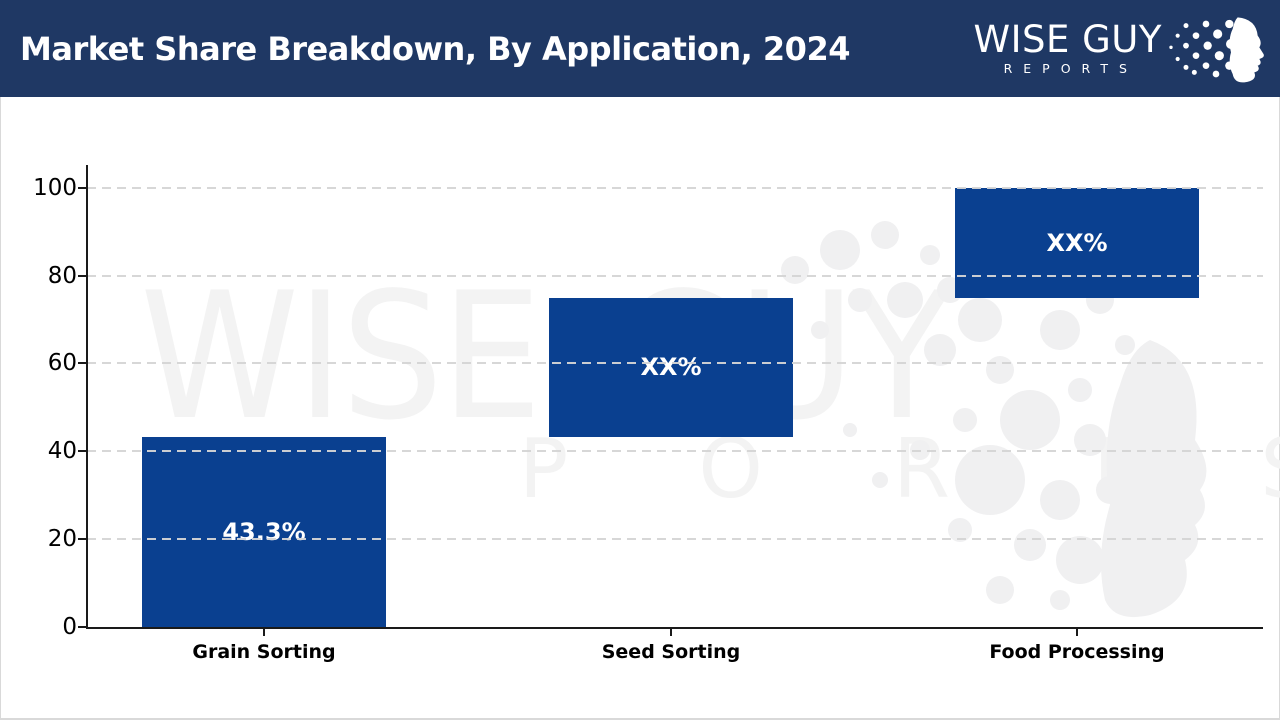 The height and width of the screenshot is (720, 1280). I want to click on x-tick-label-3: Food Processing, so click(1077, 652).